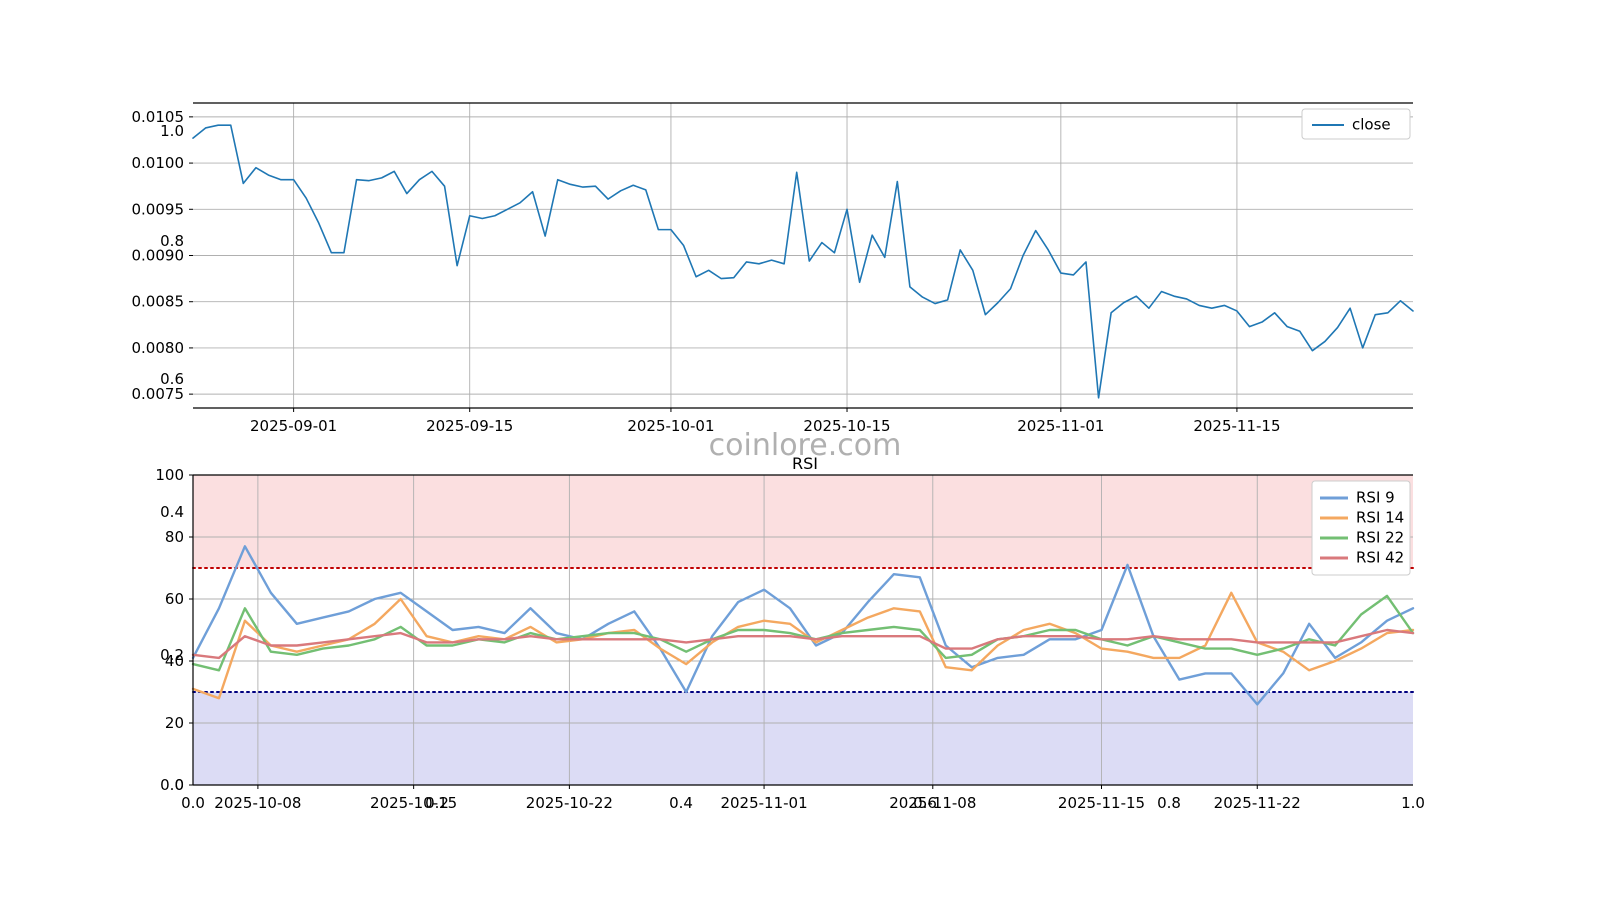  Describe the element at coordinates (172, 241) in the screenshot. I see `price-y-secondary-tick-label: 0.8` at that location.